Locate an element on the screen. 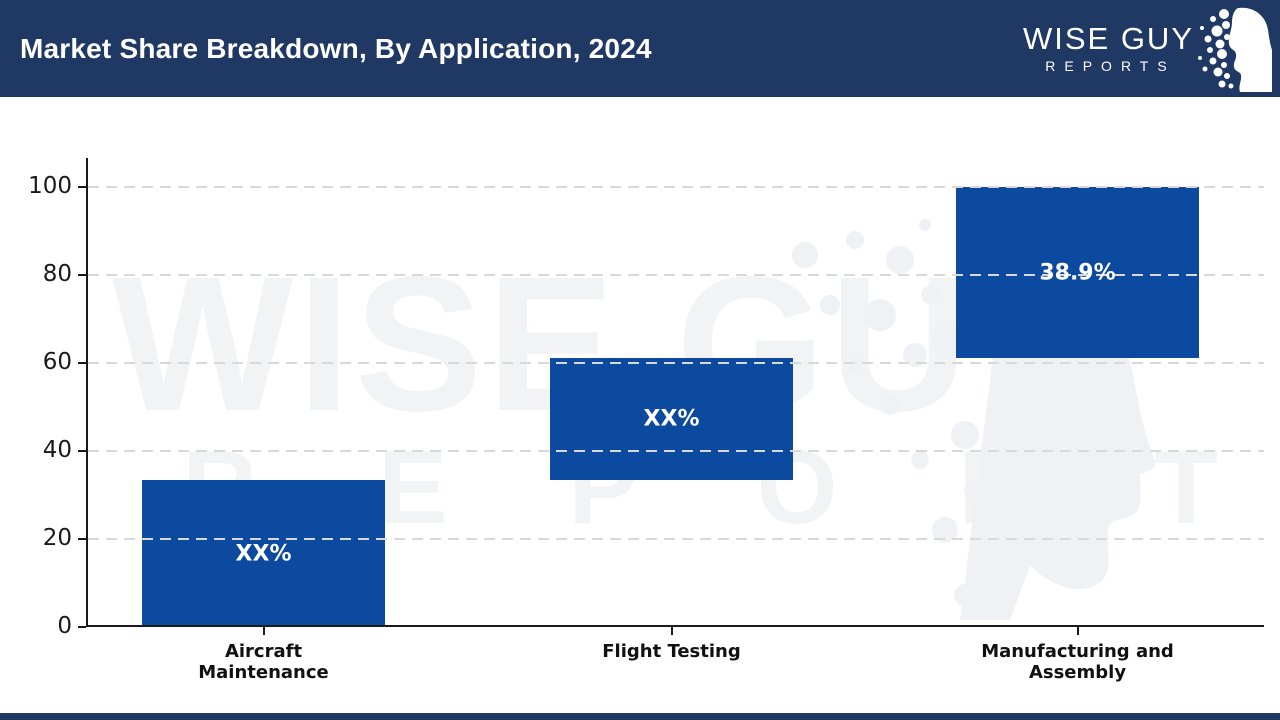  logo-head-icon is located at coordinates (1235, 49).